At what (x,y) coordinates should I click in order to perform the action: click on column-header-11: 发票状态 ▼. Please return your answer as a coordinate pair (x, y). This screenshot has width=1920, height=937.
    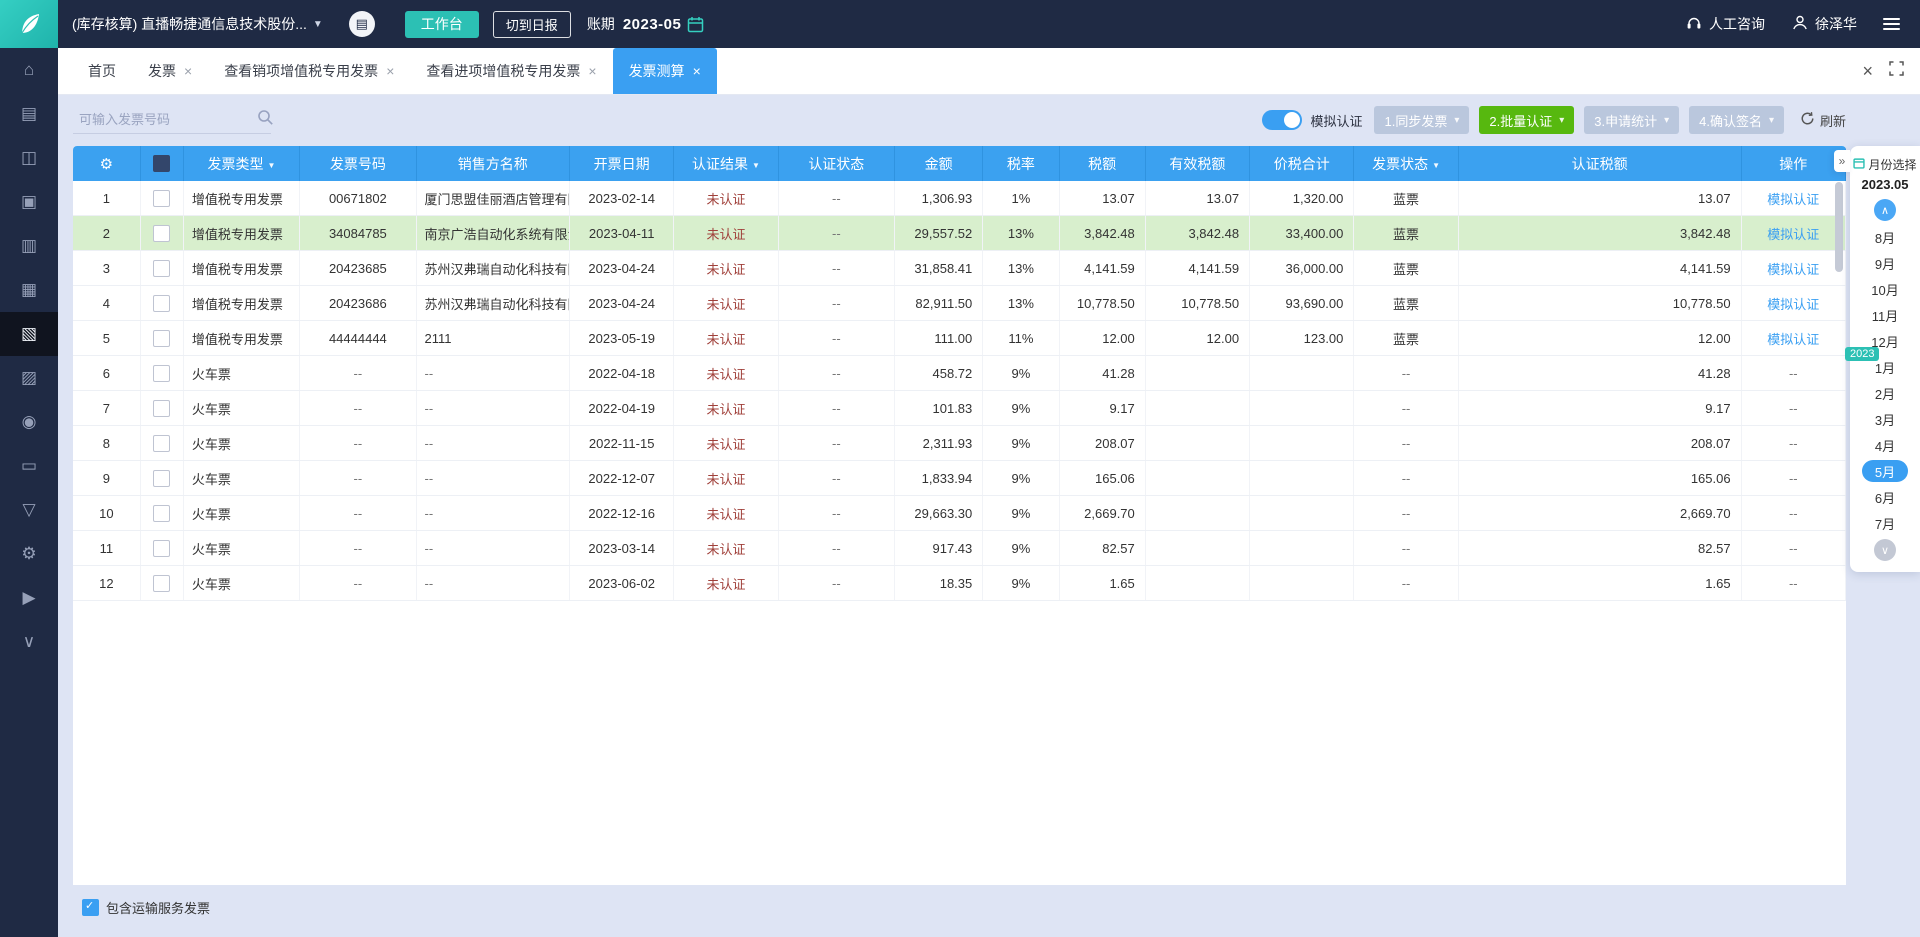
    Looking at the image, I should click on (1406, 163).